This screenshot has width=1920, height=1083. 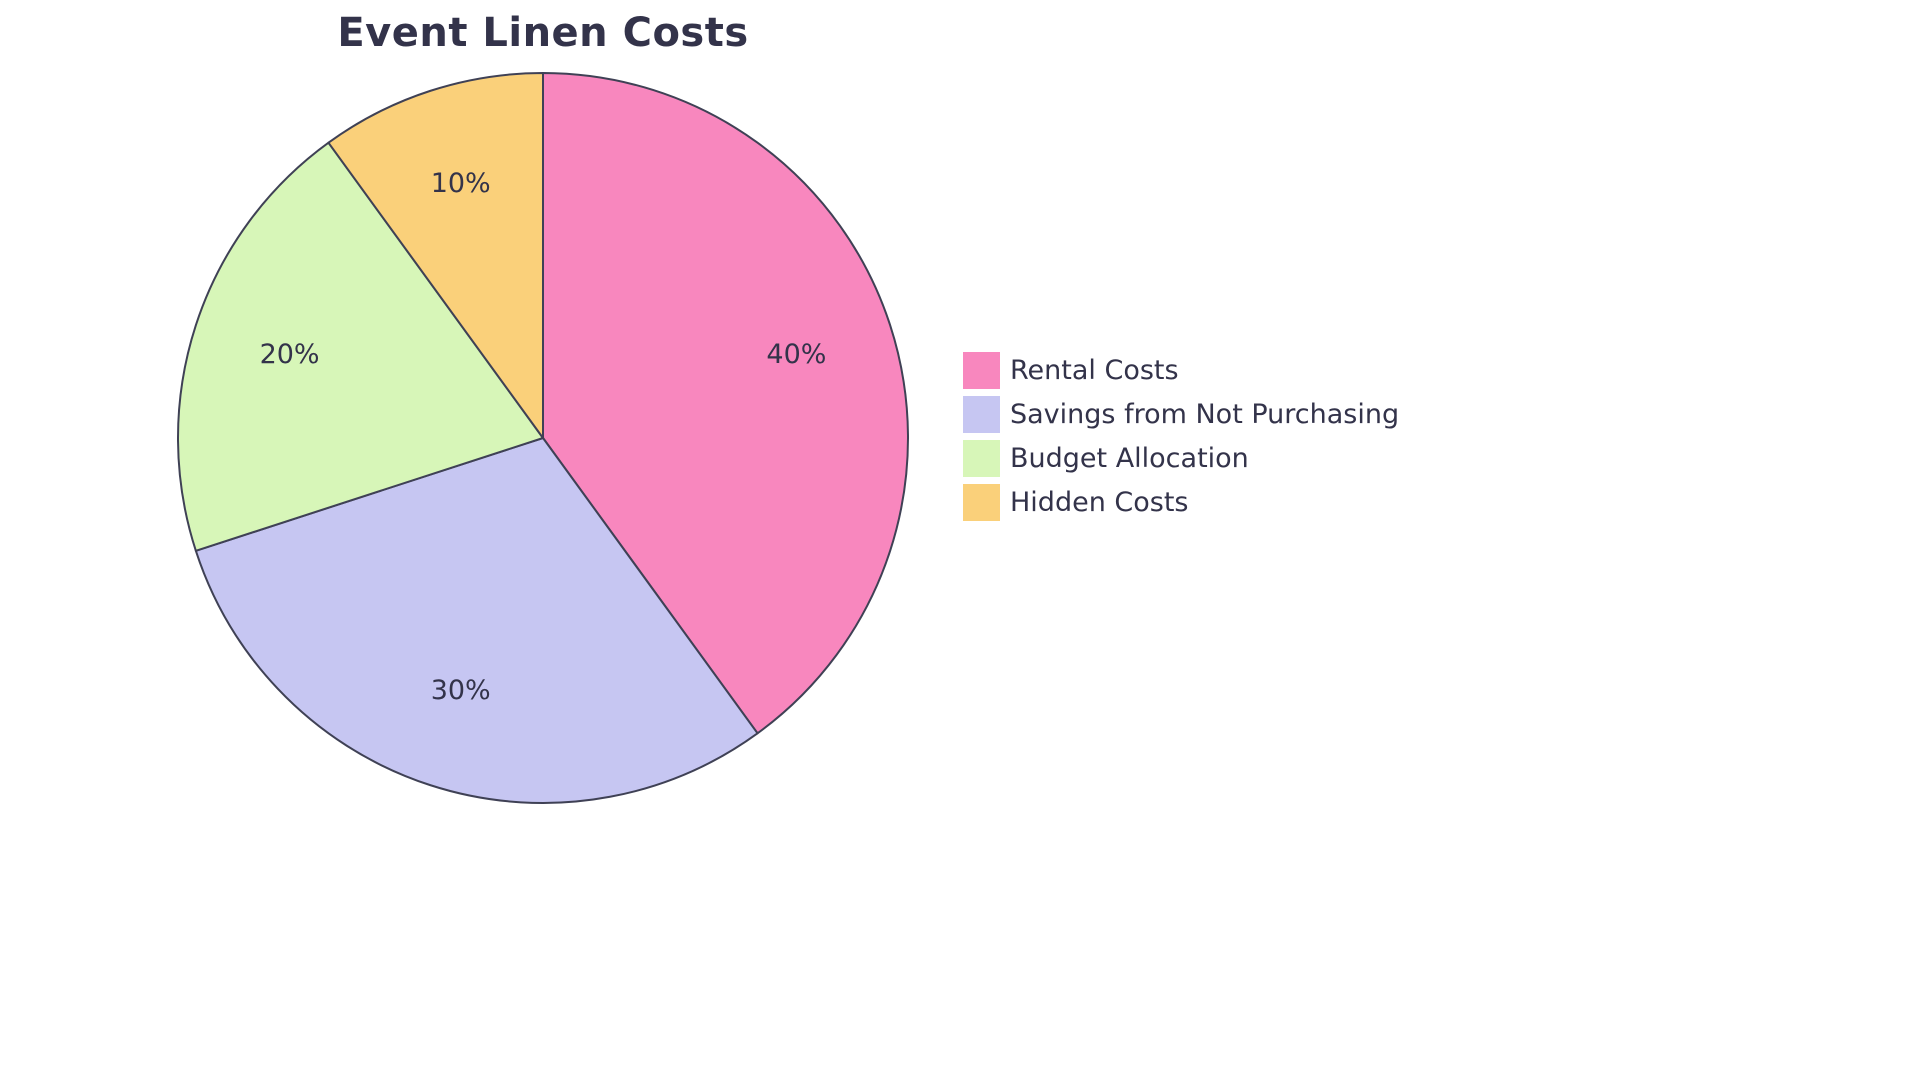 I want to click on pie-slice-budget-allocation, so click(x=360, y=346).